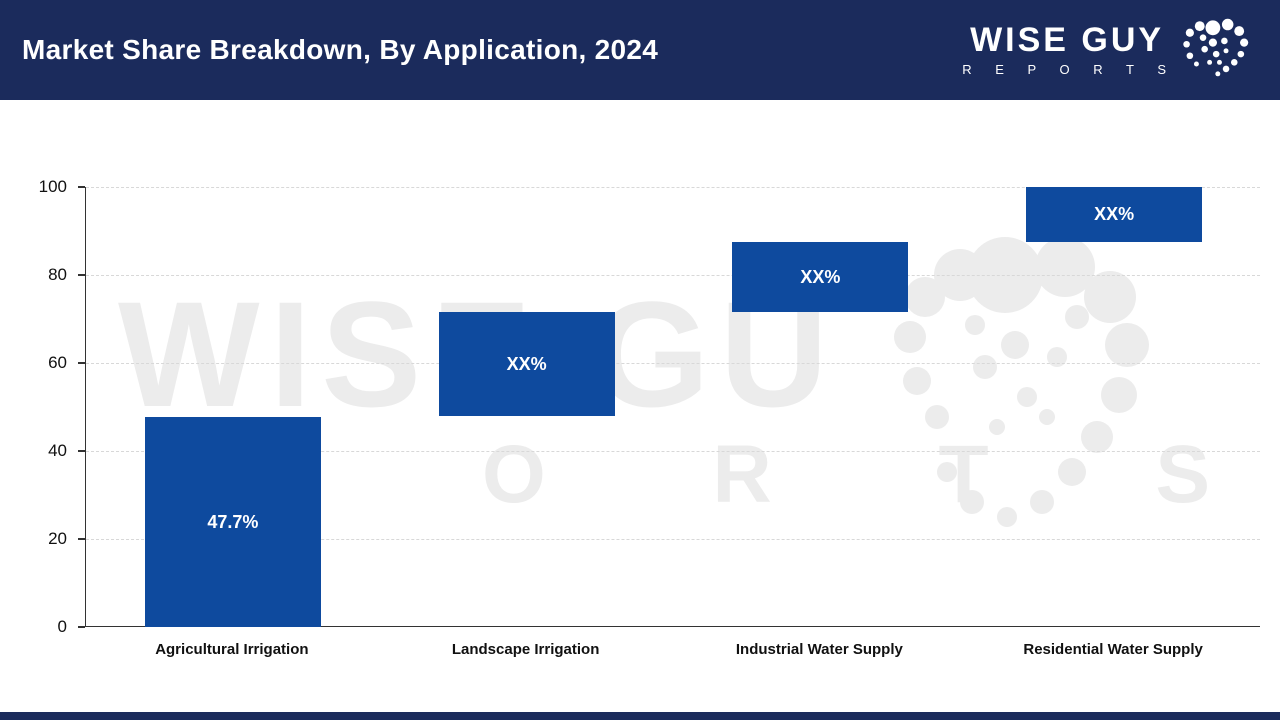  Describe the element at coordinates (1113, 649) in the screenshot. I see `x-category-label: Residential Water Supply` at that location.